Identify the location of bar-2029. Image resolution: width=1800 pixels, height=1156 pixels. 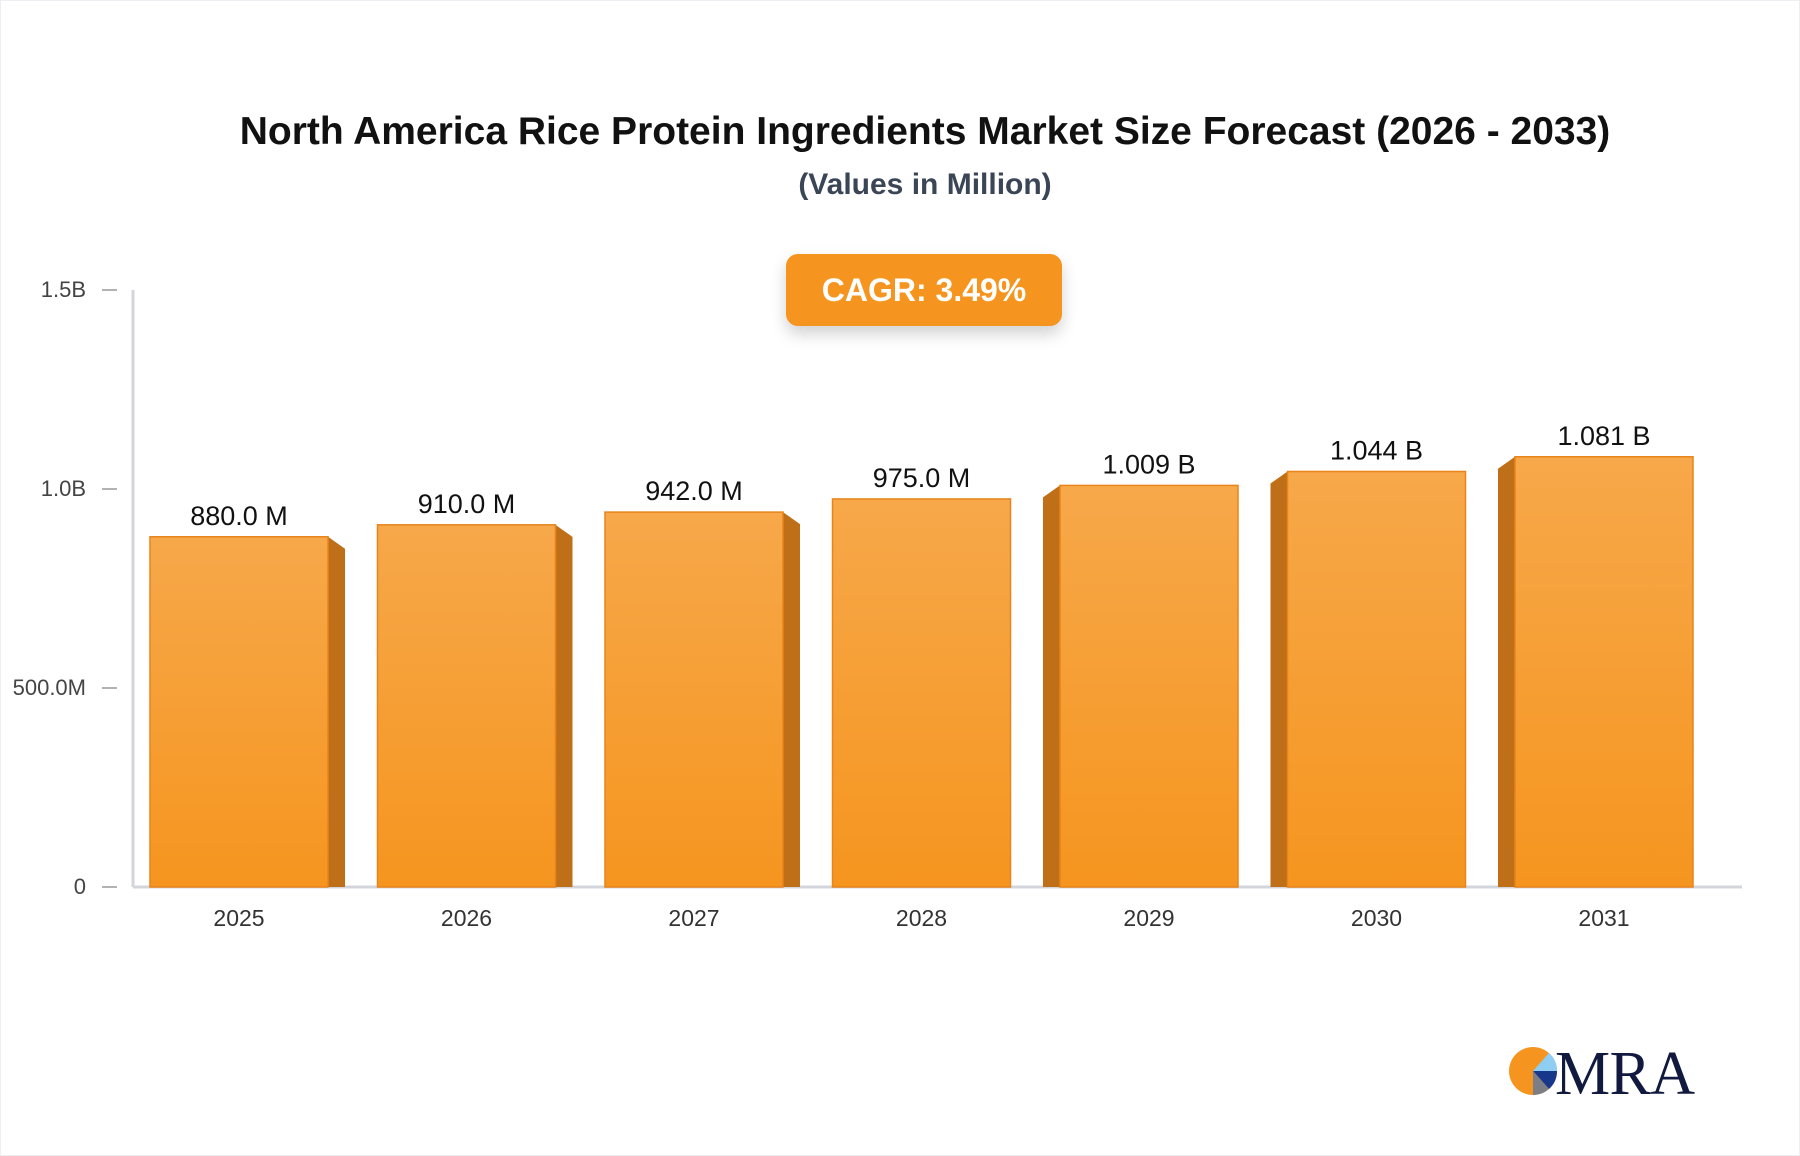
(1149, 686).